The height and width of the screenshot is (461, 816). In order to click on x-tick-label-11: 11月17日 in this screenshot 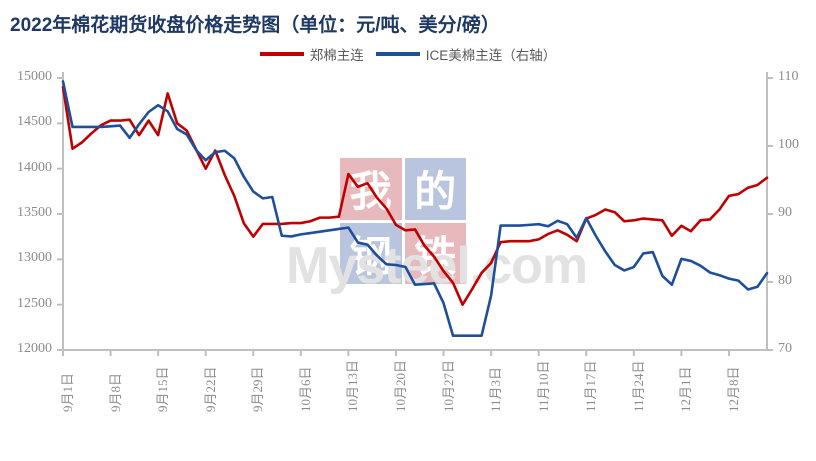, I will do `click(591, 386)`.